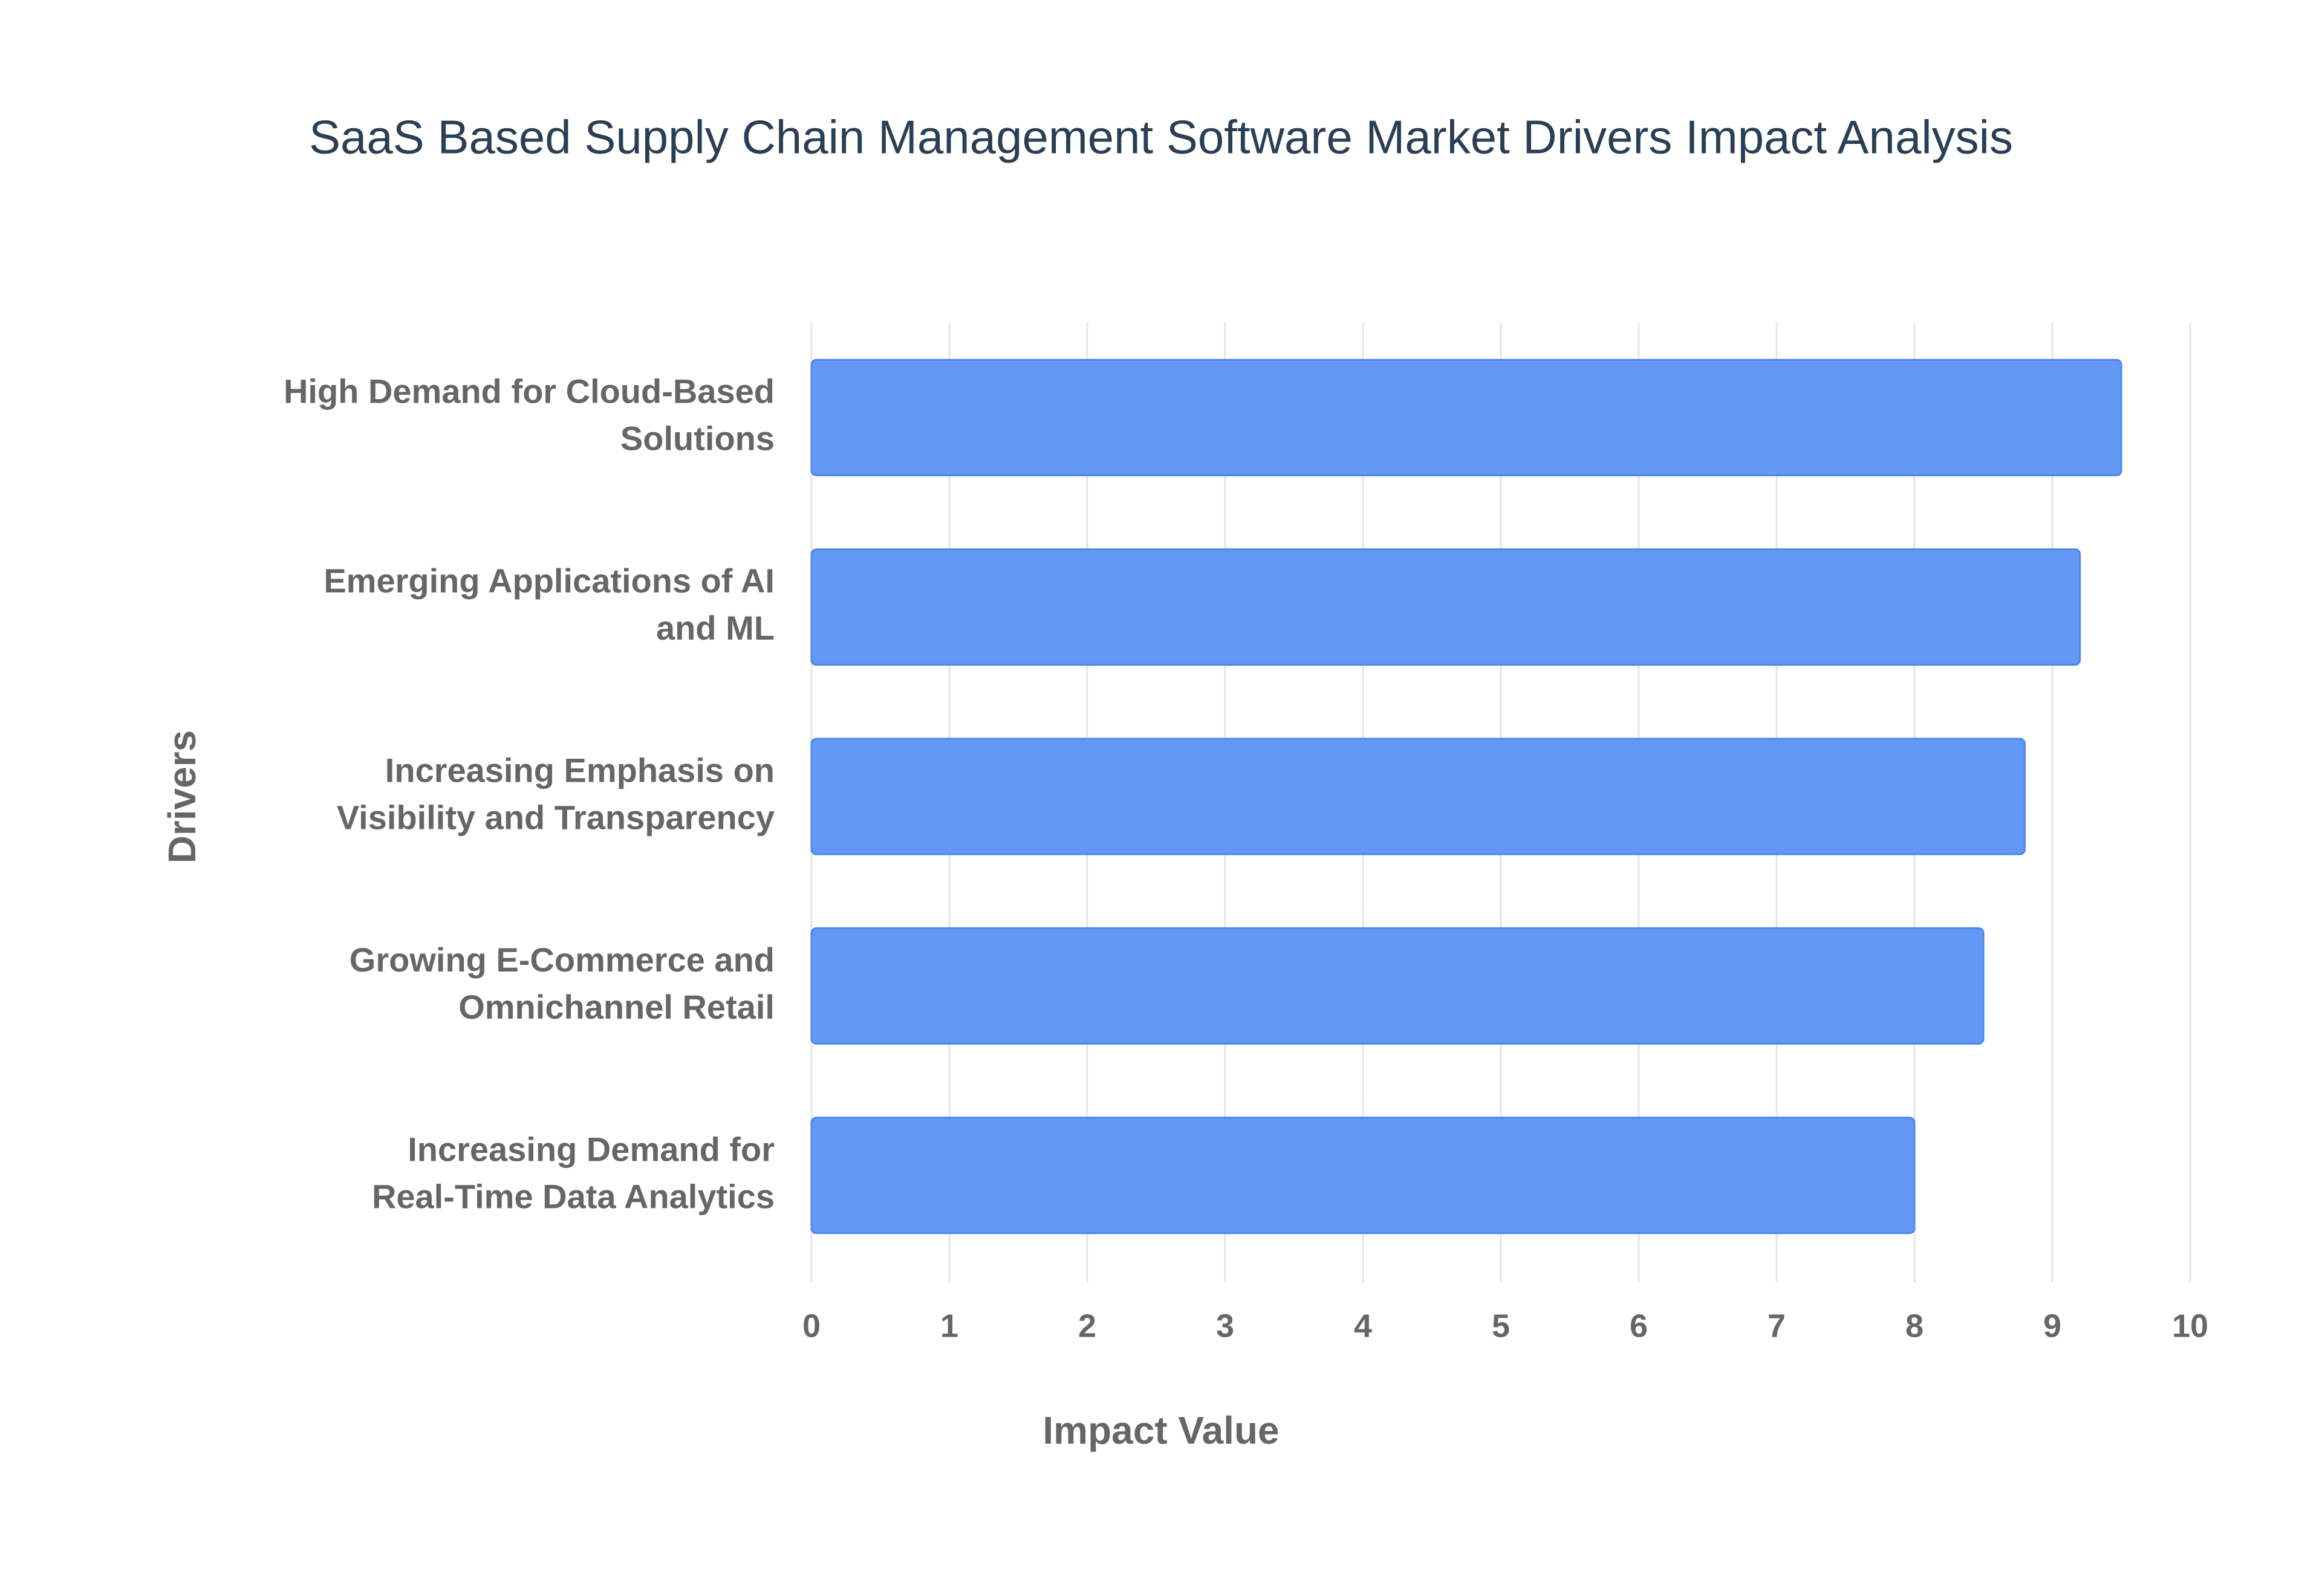  Describe the element at coordinates (1777, 1326) in the screenshot. I see `x-tick-label: 7` at that location.